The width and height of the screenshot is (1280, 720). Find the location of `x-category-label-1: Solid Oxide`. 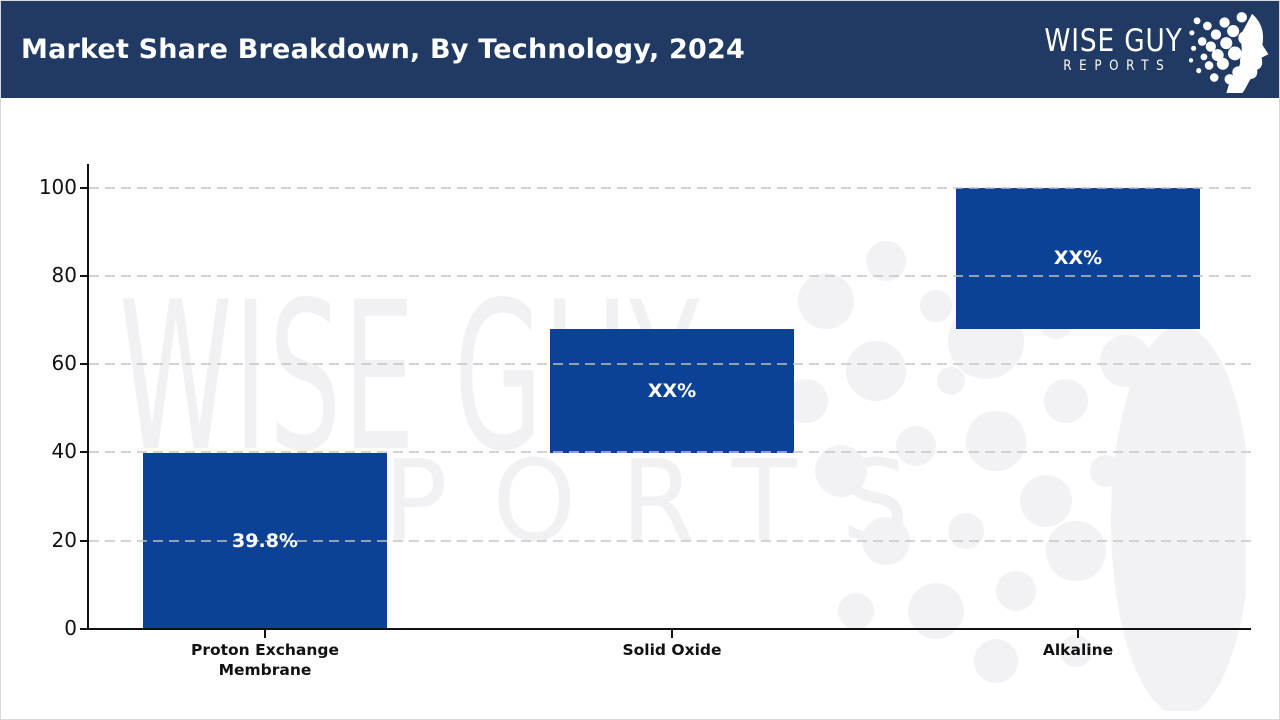

x-category-label-1: Solid Oxide is located at coordinates (672, 650).